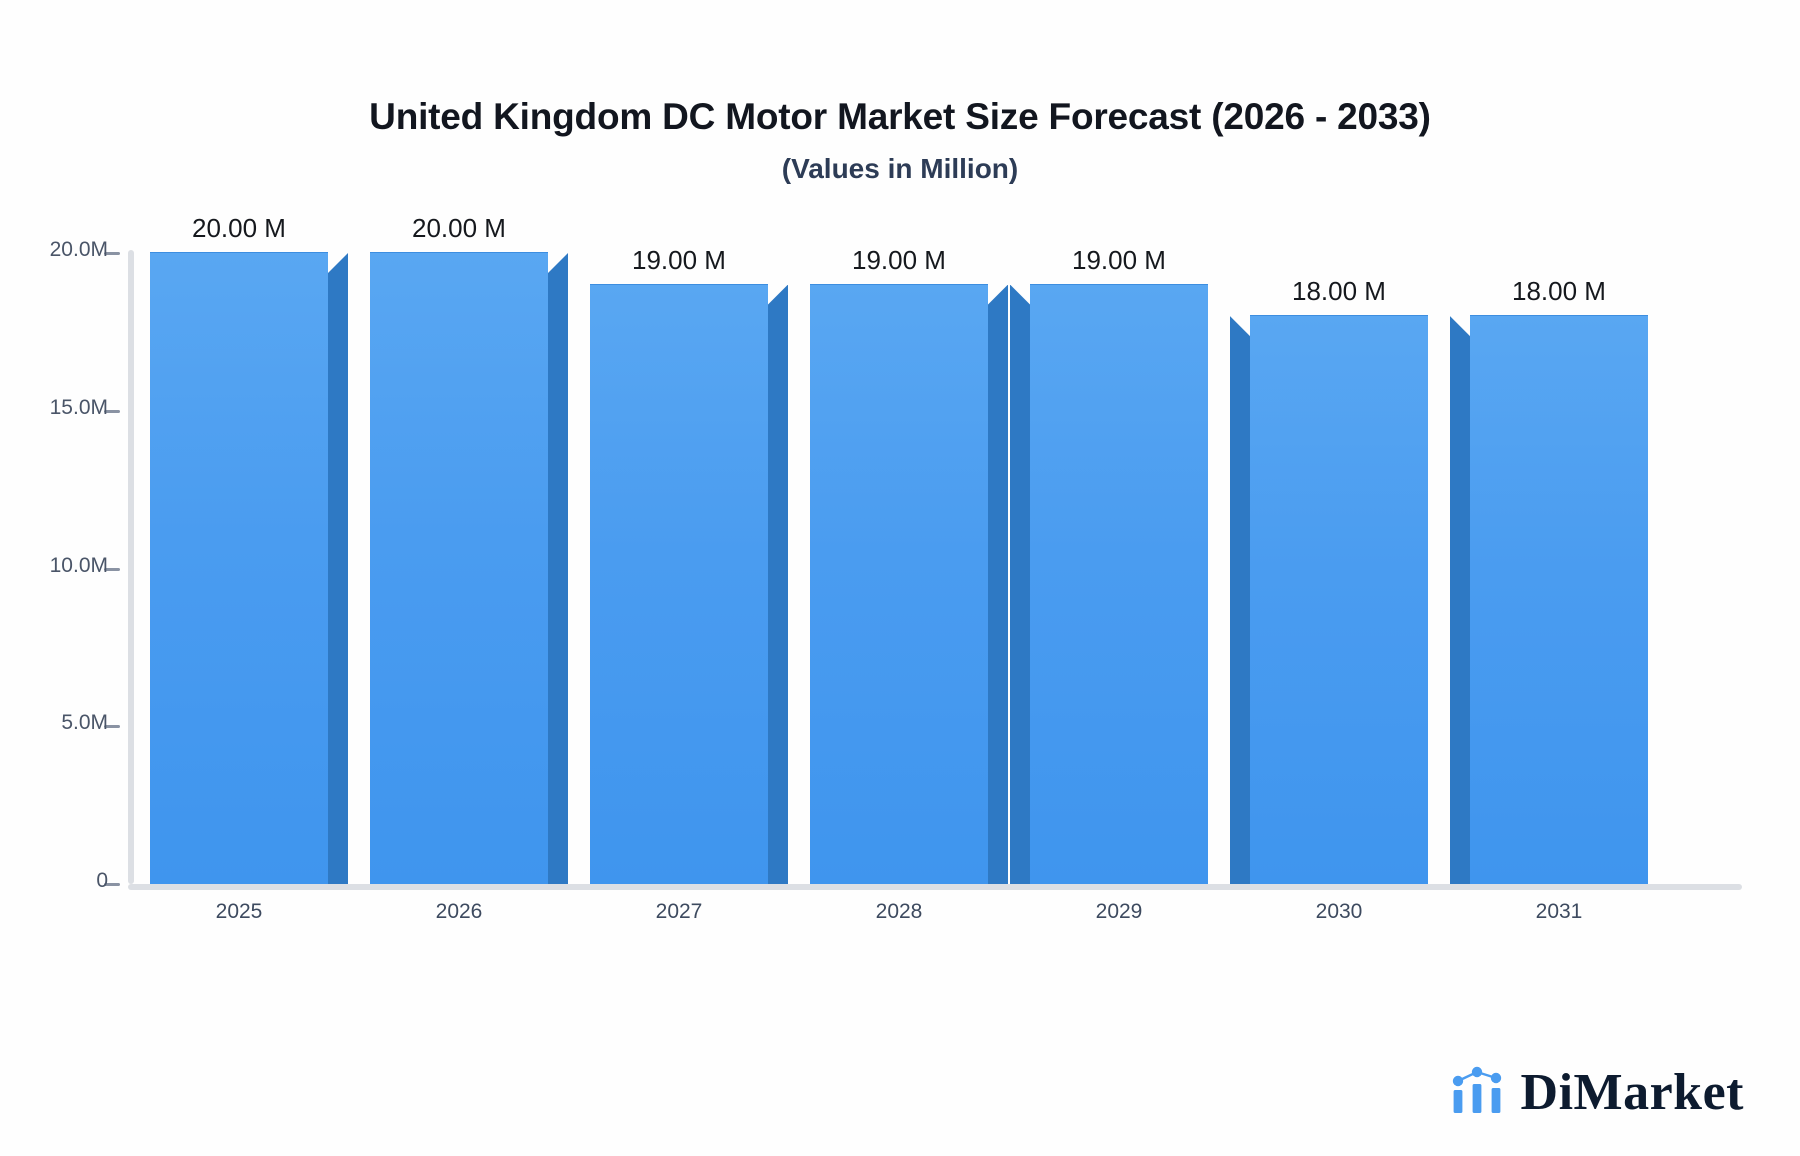 The image size is (1800, 1156). What do you see at coordinates (102, 880) in the screenshot?
I see `y-axis-tick-label: 0` at bounding box center [102, 880].